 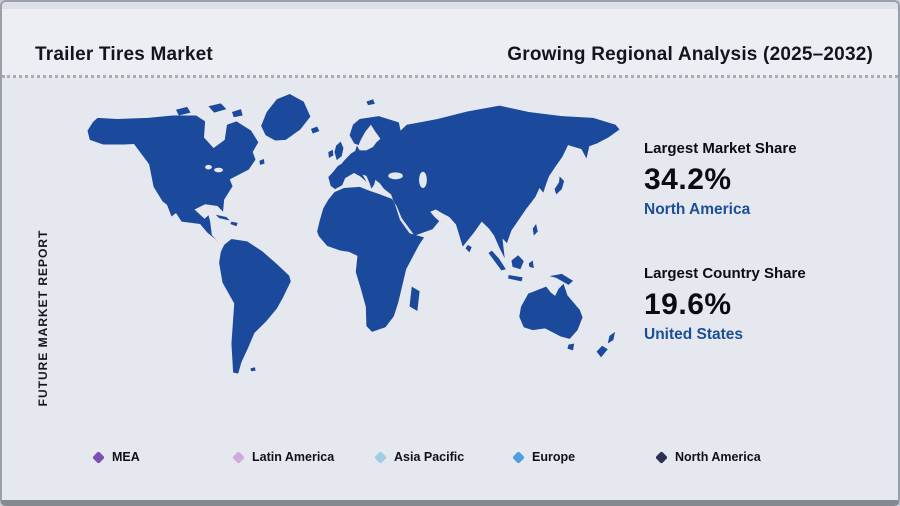 I want to click on stat-label: Largest Market Share, so click(x=720, y=148).